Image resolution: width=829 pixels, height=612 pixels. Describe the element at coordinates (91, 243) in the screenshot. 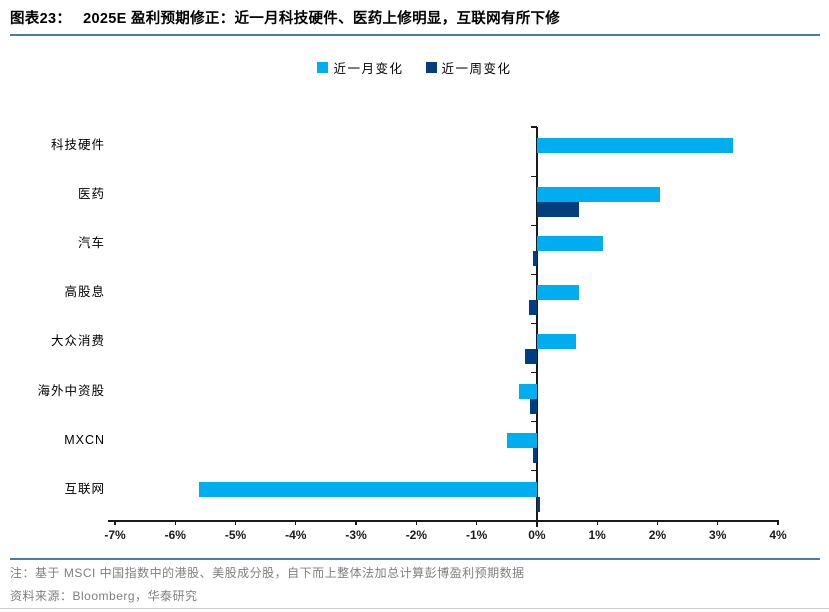

I see `category-label-2: 汽车` at that location.